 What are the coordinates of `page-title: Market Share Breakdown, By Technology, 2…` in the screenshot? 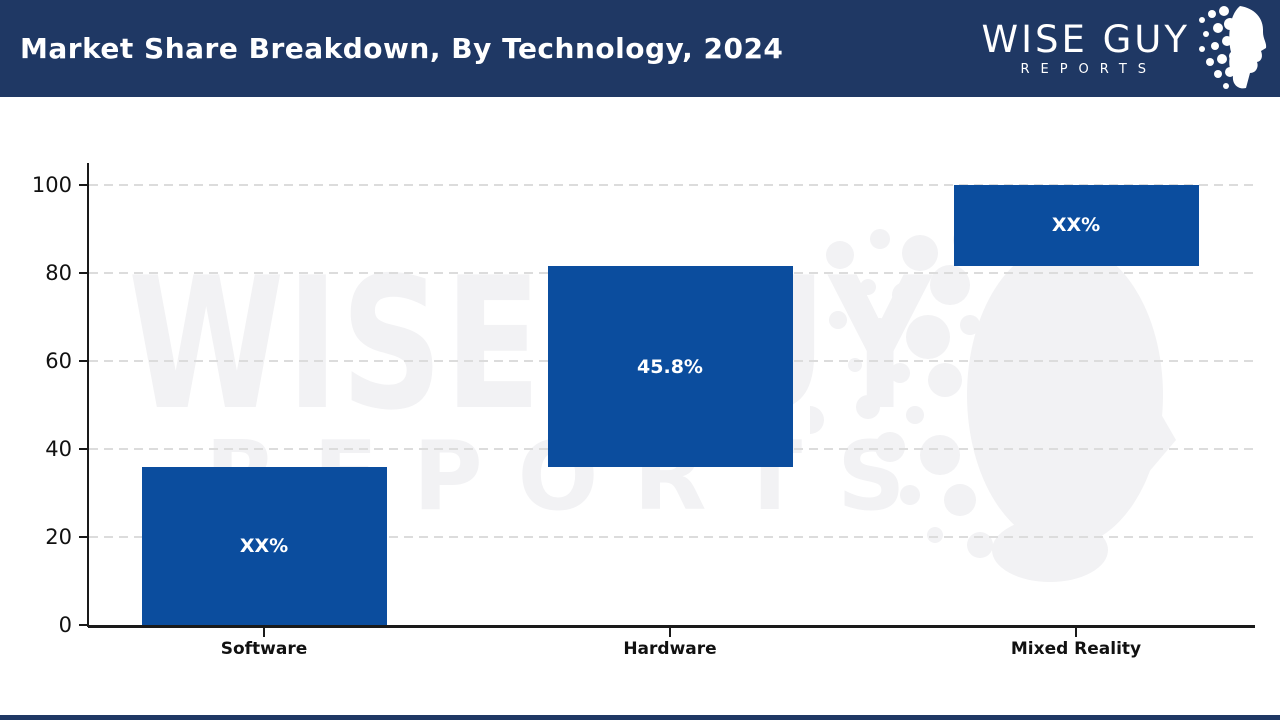 It's located at (402, 48).